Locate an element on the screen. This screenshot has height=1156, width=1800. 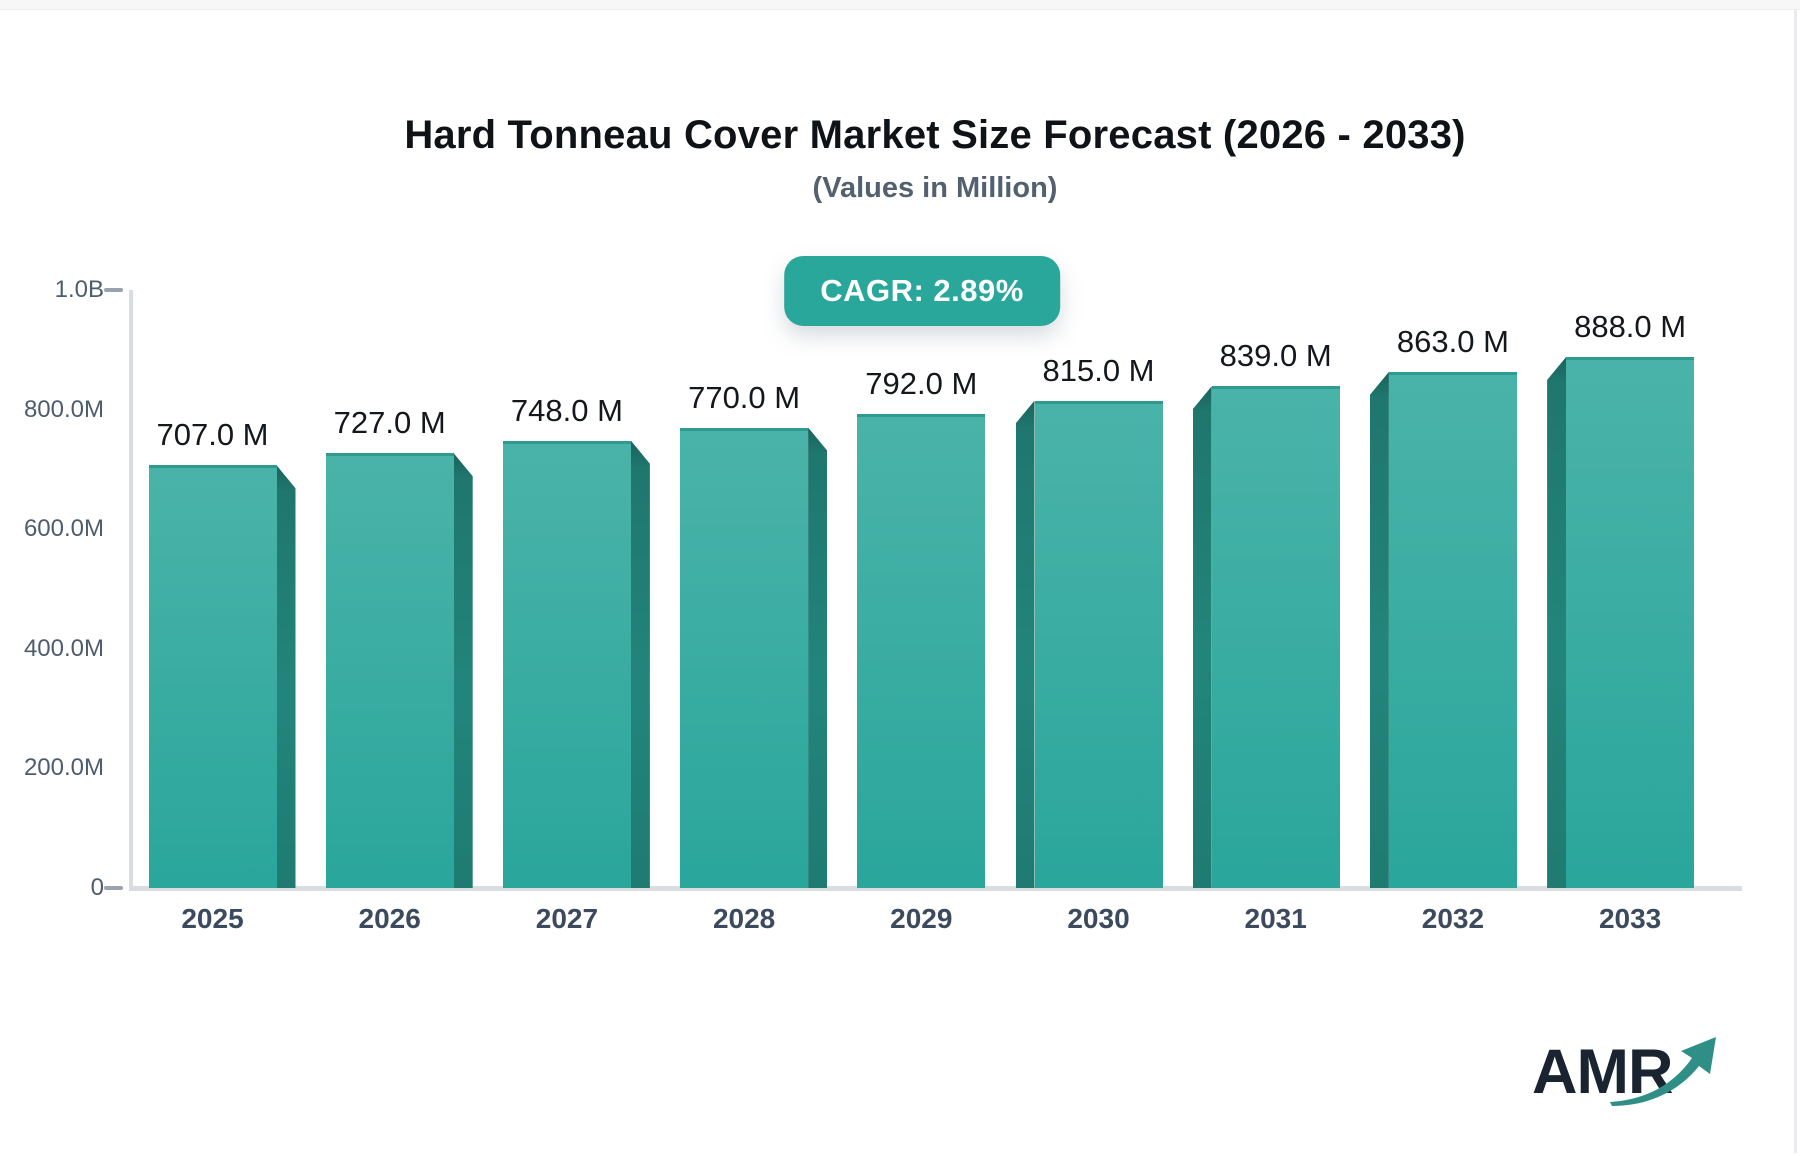
bar-side-2030 is located at coordinates (1025, 644).